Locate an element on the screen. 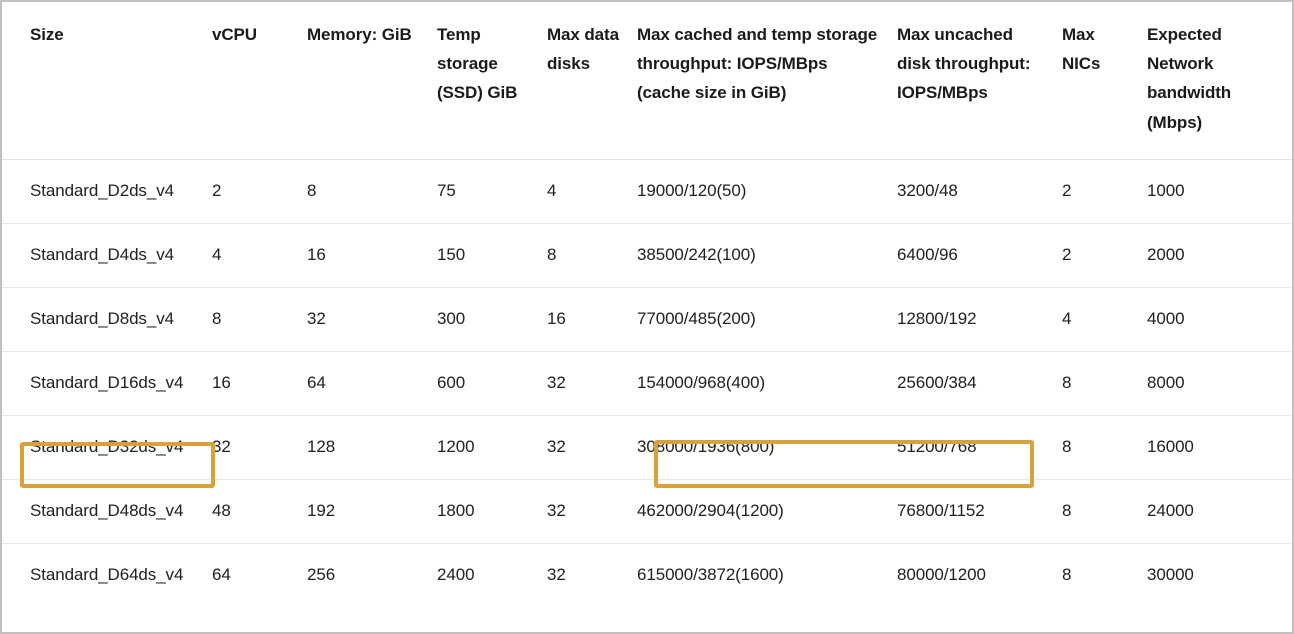 The width and height of the screenshot is (1294, 634). cell-max-cached: 38500/242(100) is located at coordinates (767, 255).